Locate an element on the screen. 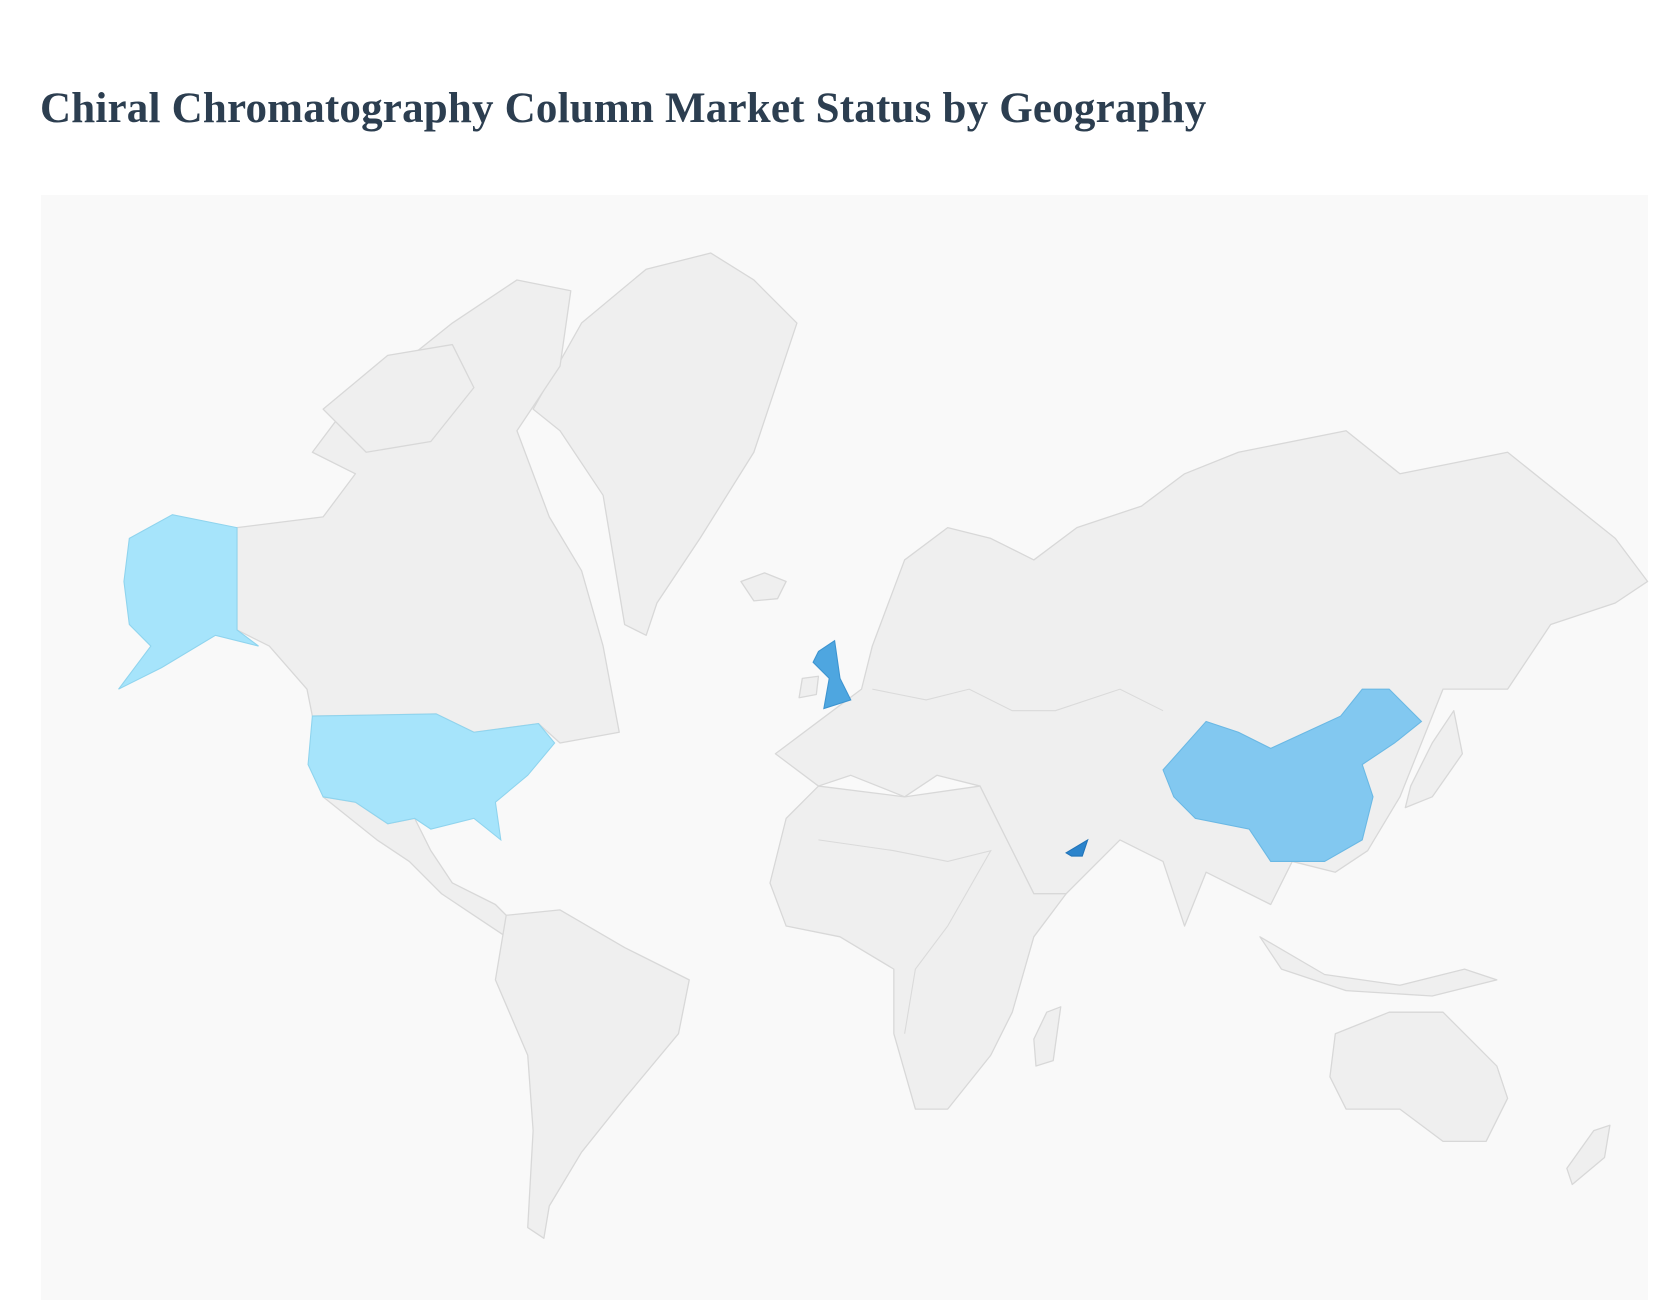  region-united-arab-emirates is located at coordinates (1077, 847).